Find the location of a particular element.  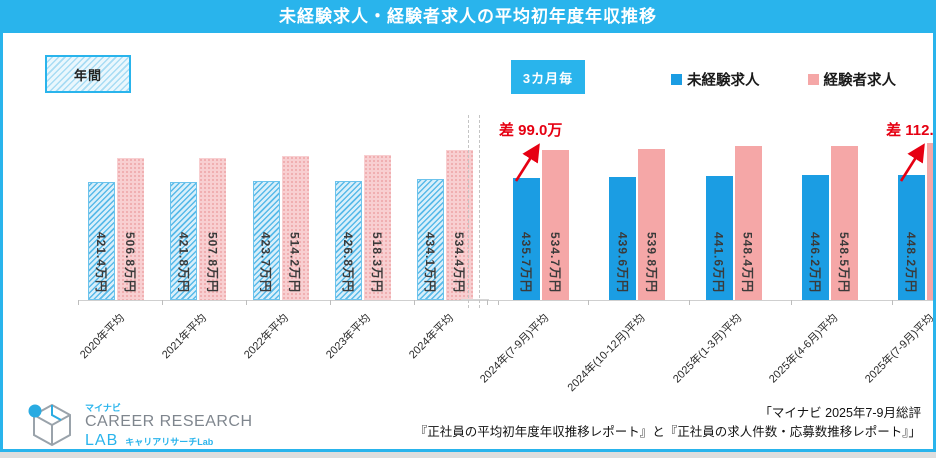

bar-inexperienced: 426.8万円 is located at coordinates (348, 240).